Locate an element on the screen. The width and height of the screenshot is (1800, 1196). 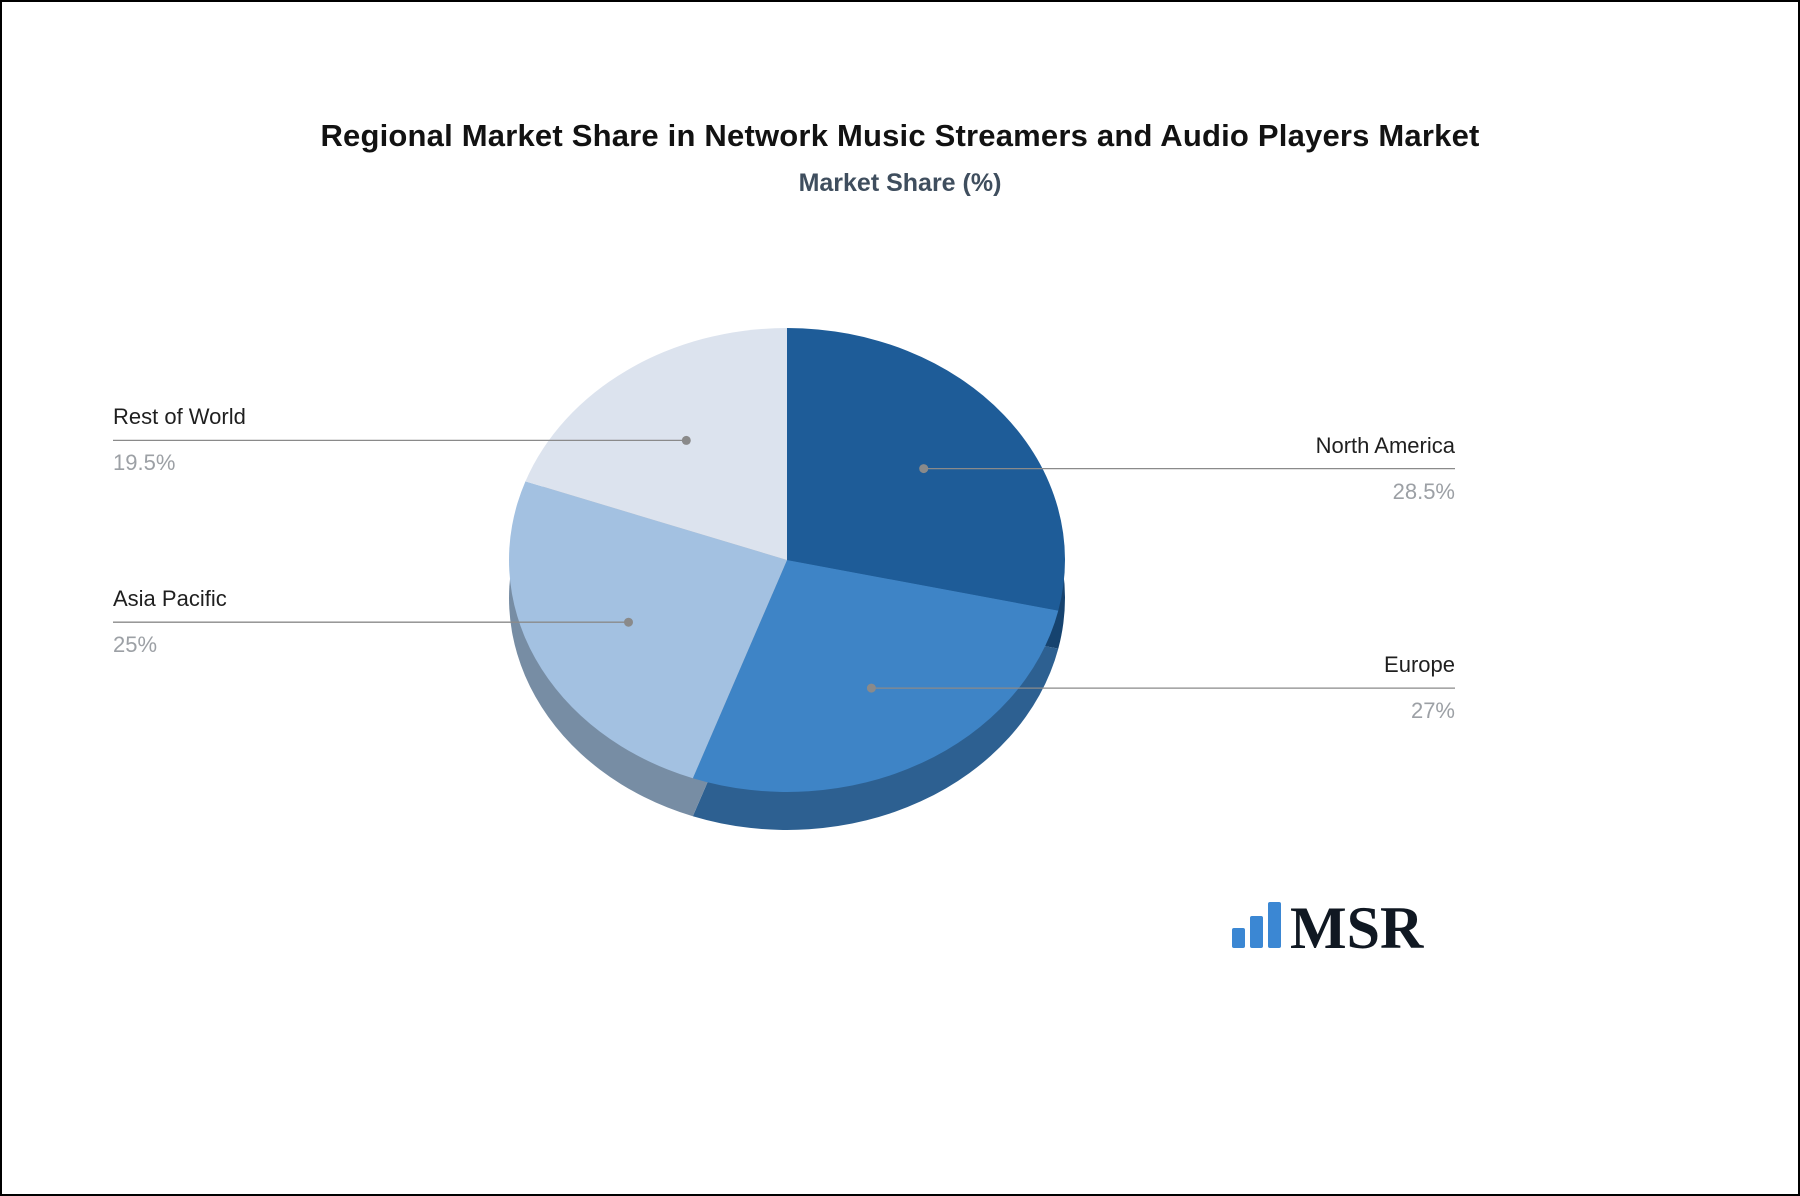
leader-dot-europe is located at coordinates (871, 688).